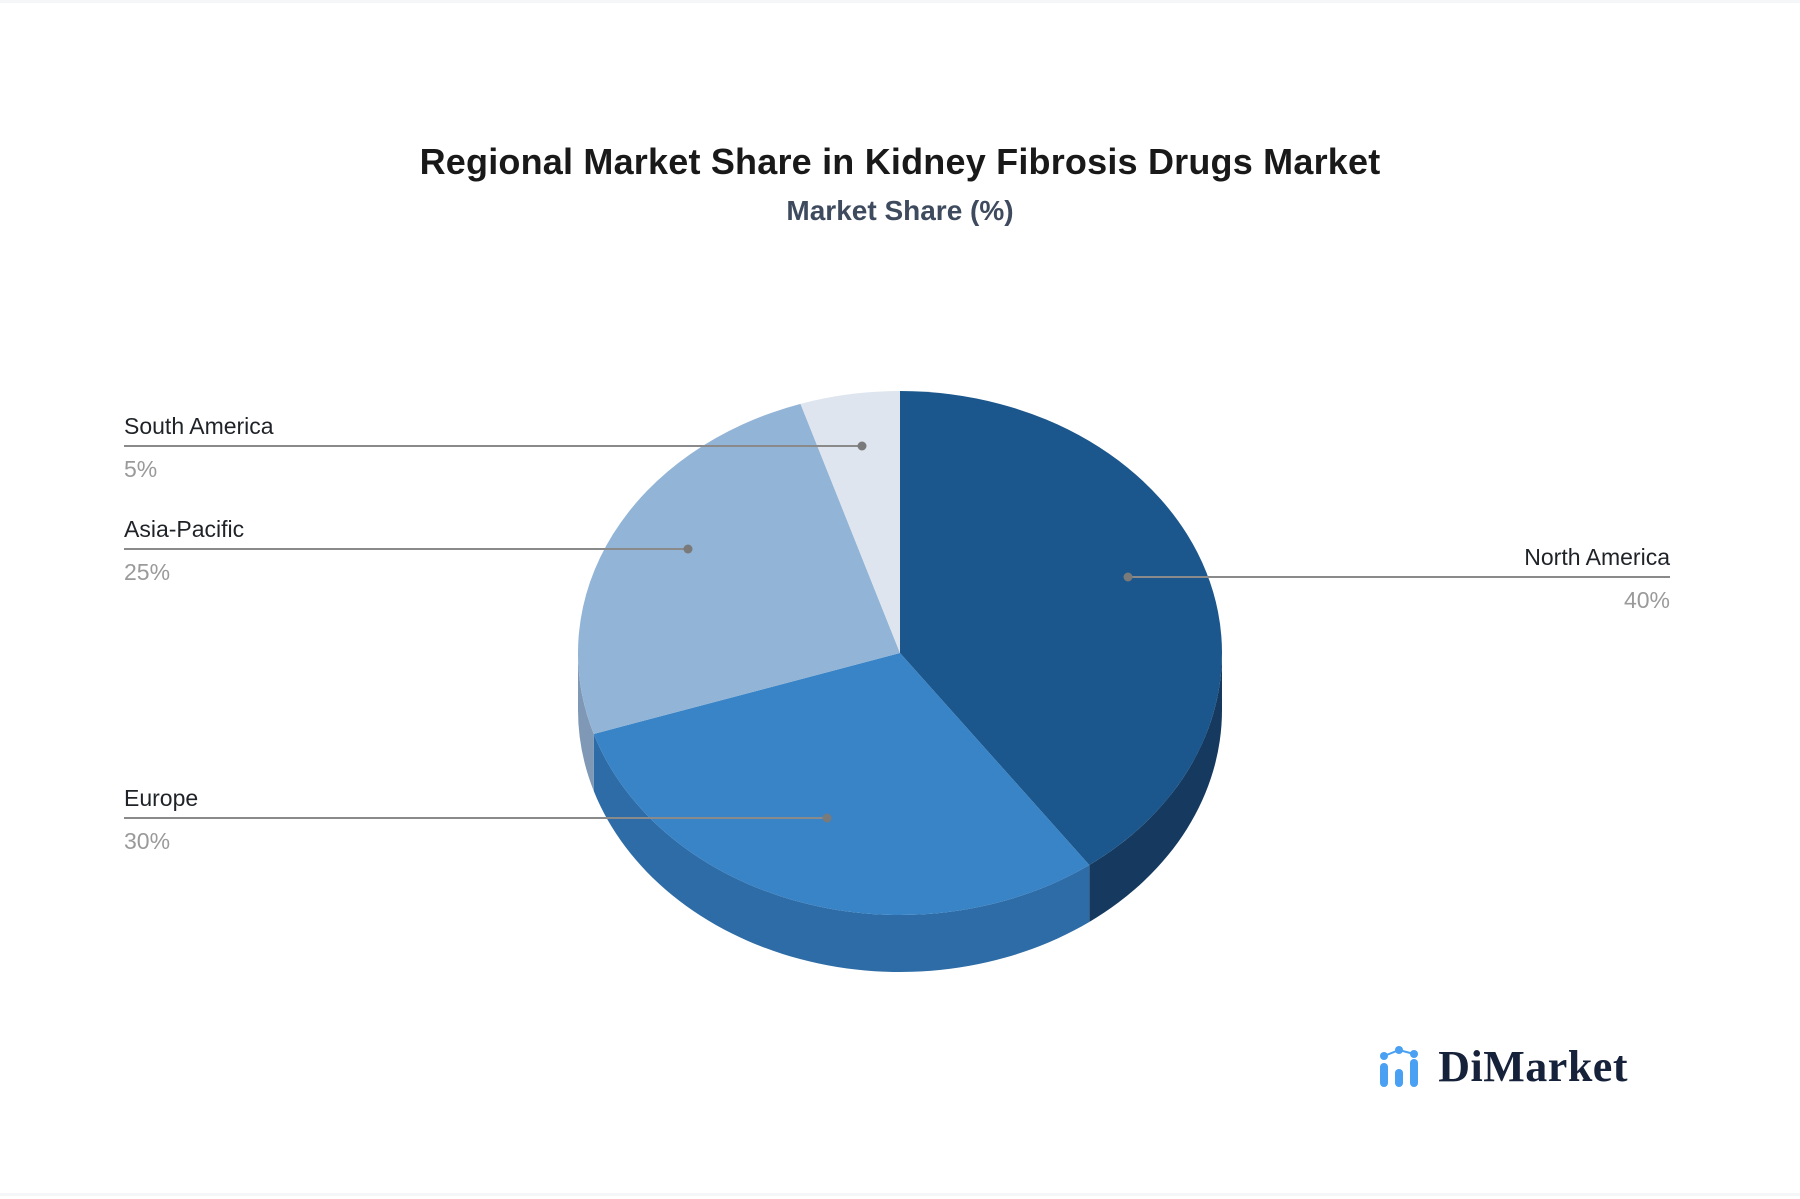  I want to click on label-asia-pacific: Asia-Pacific, so click(184, 529).